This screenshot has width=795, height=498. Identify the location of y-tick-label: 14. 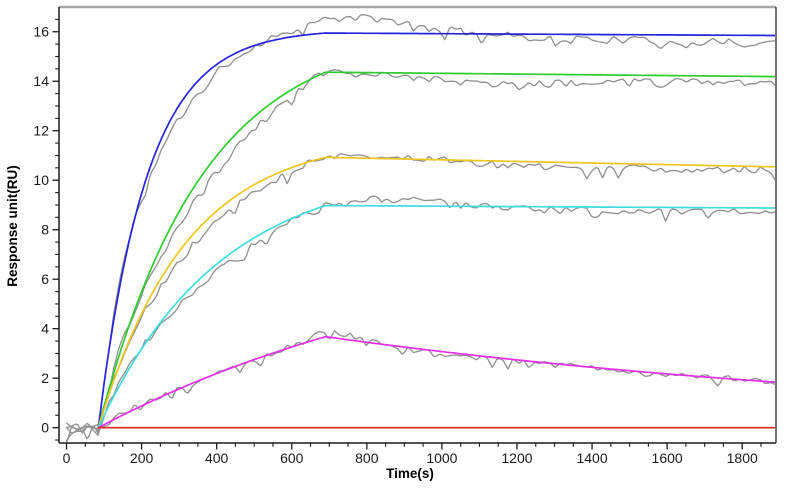
(41, 81).